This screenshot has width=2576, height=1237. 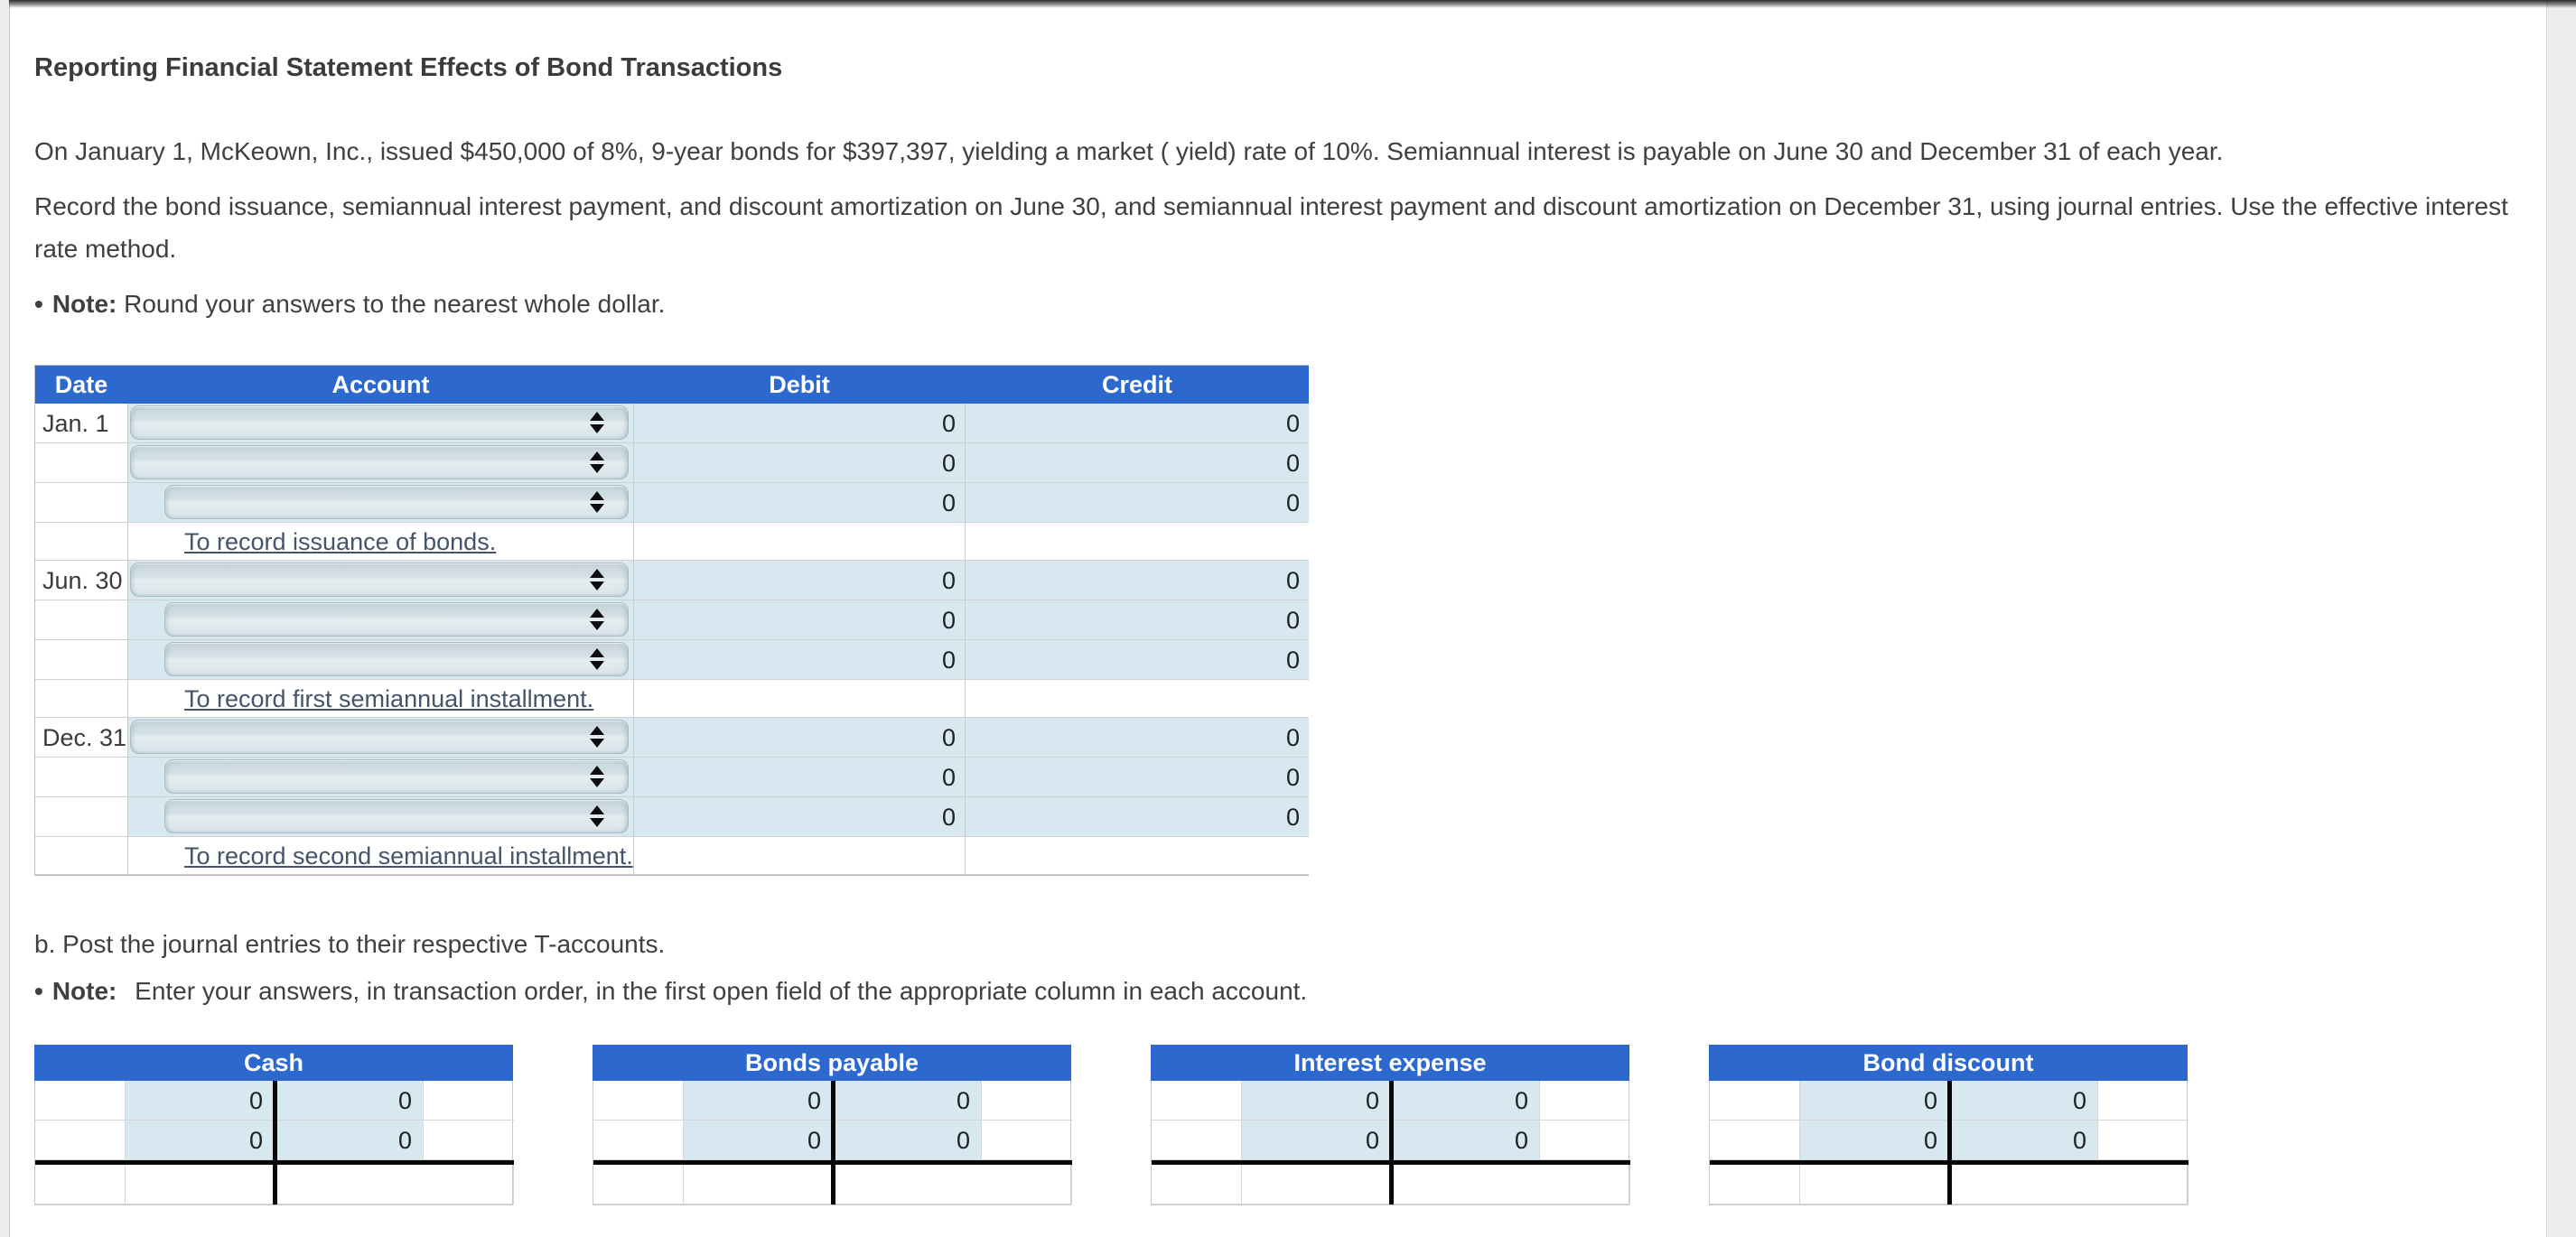 What do you see at coordinates (833, 1142) in the screenshot?
I see `t-account-divider-line` at bounding box center [833, 1142].